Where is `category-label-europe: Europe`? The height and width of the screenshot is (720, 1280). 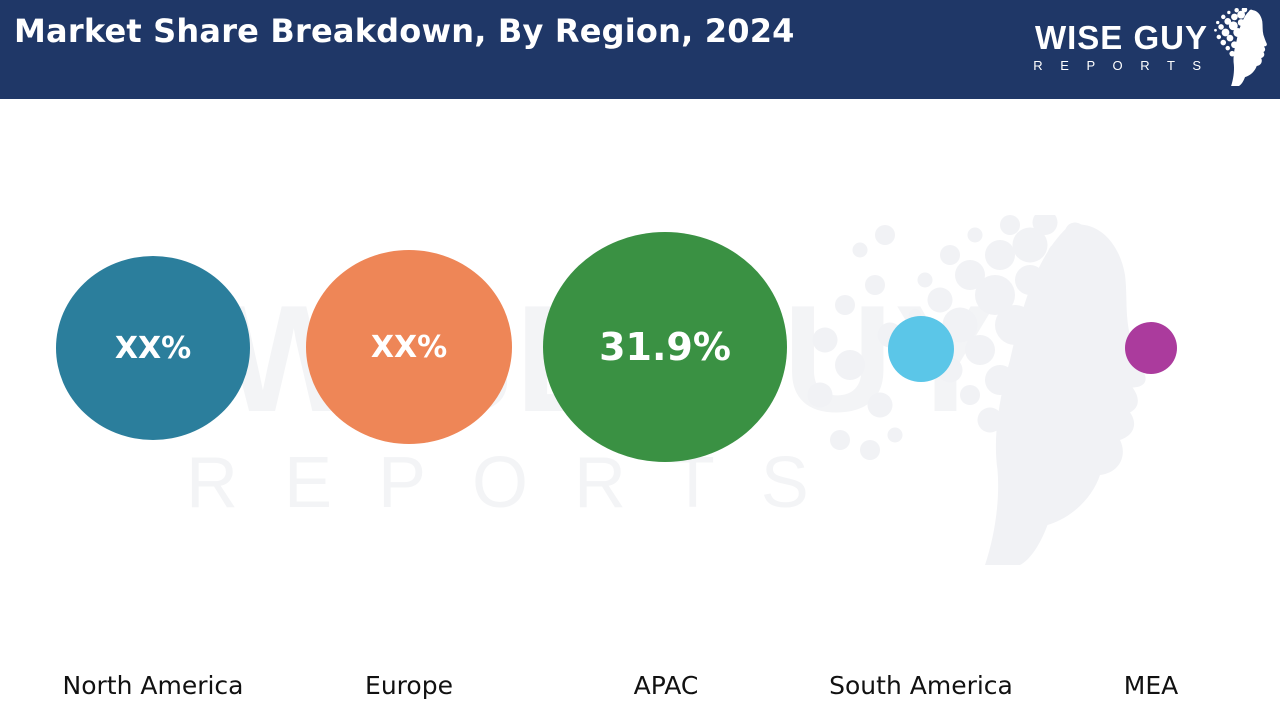 category-label-europe: Europe is located at coordinates (409, 685).